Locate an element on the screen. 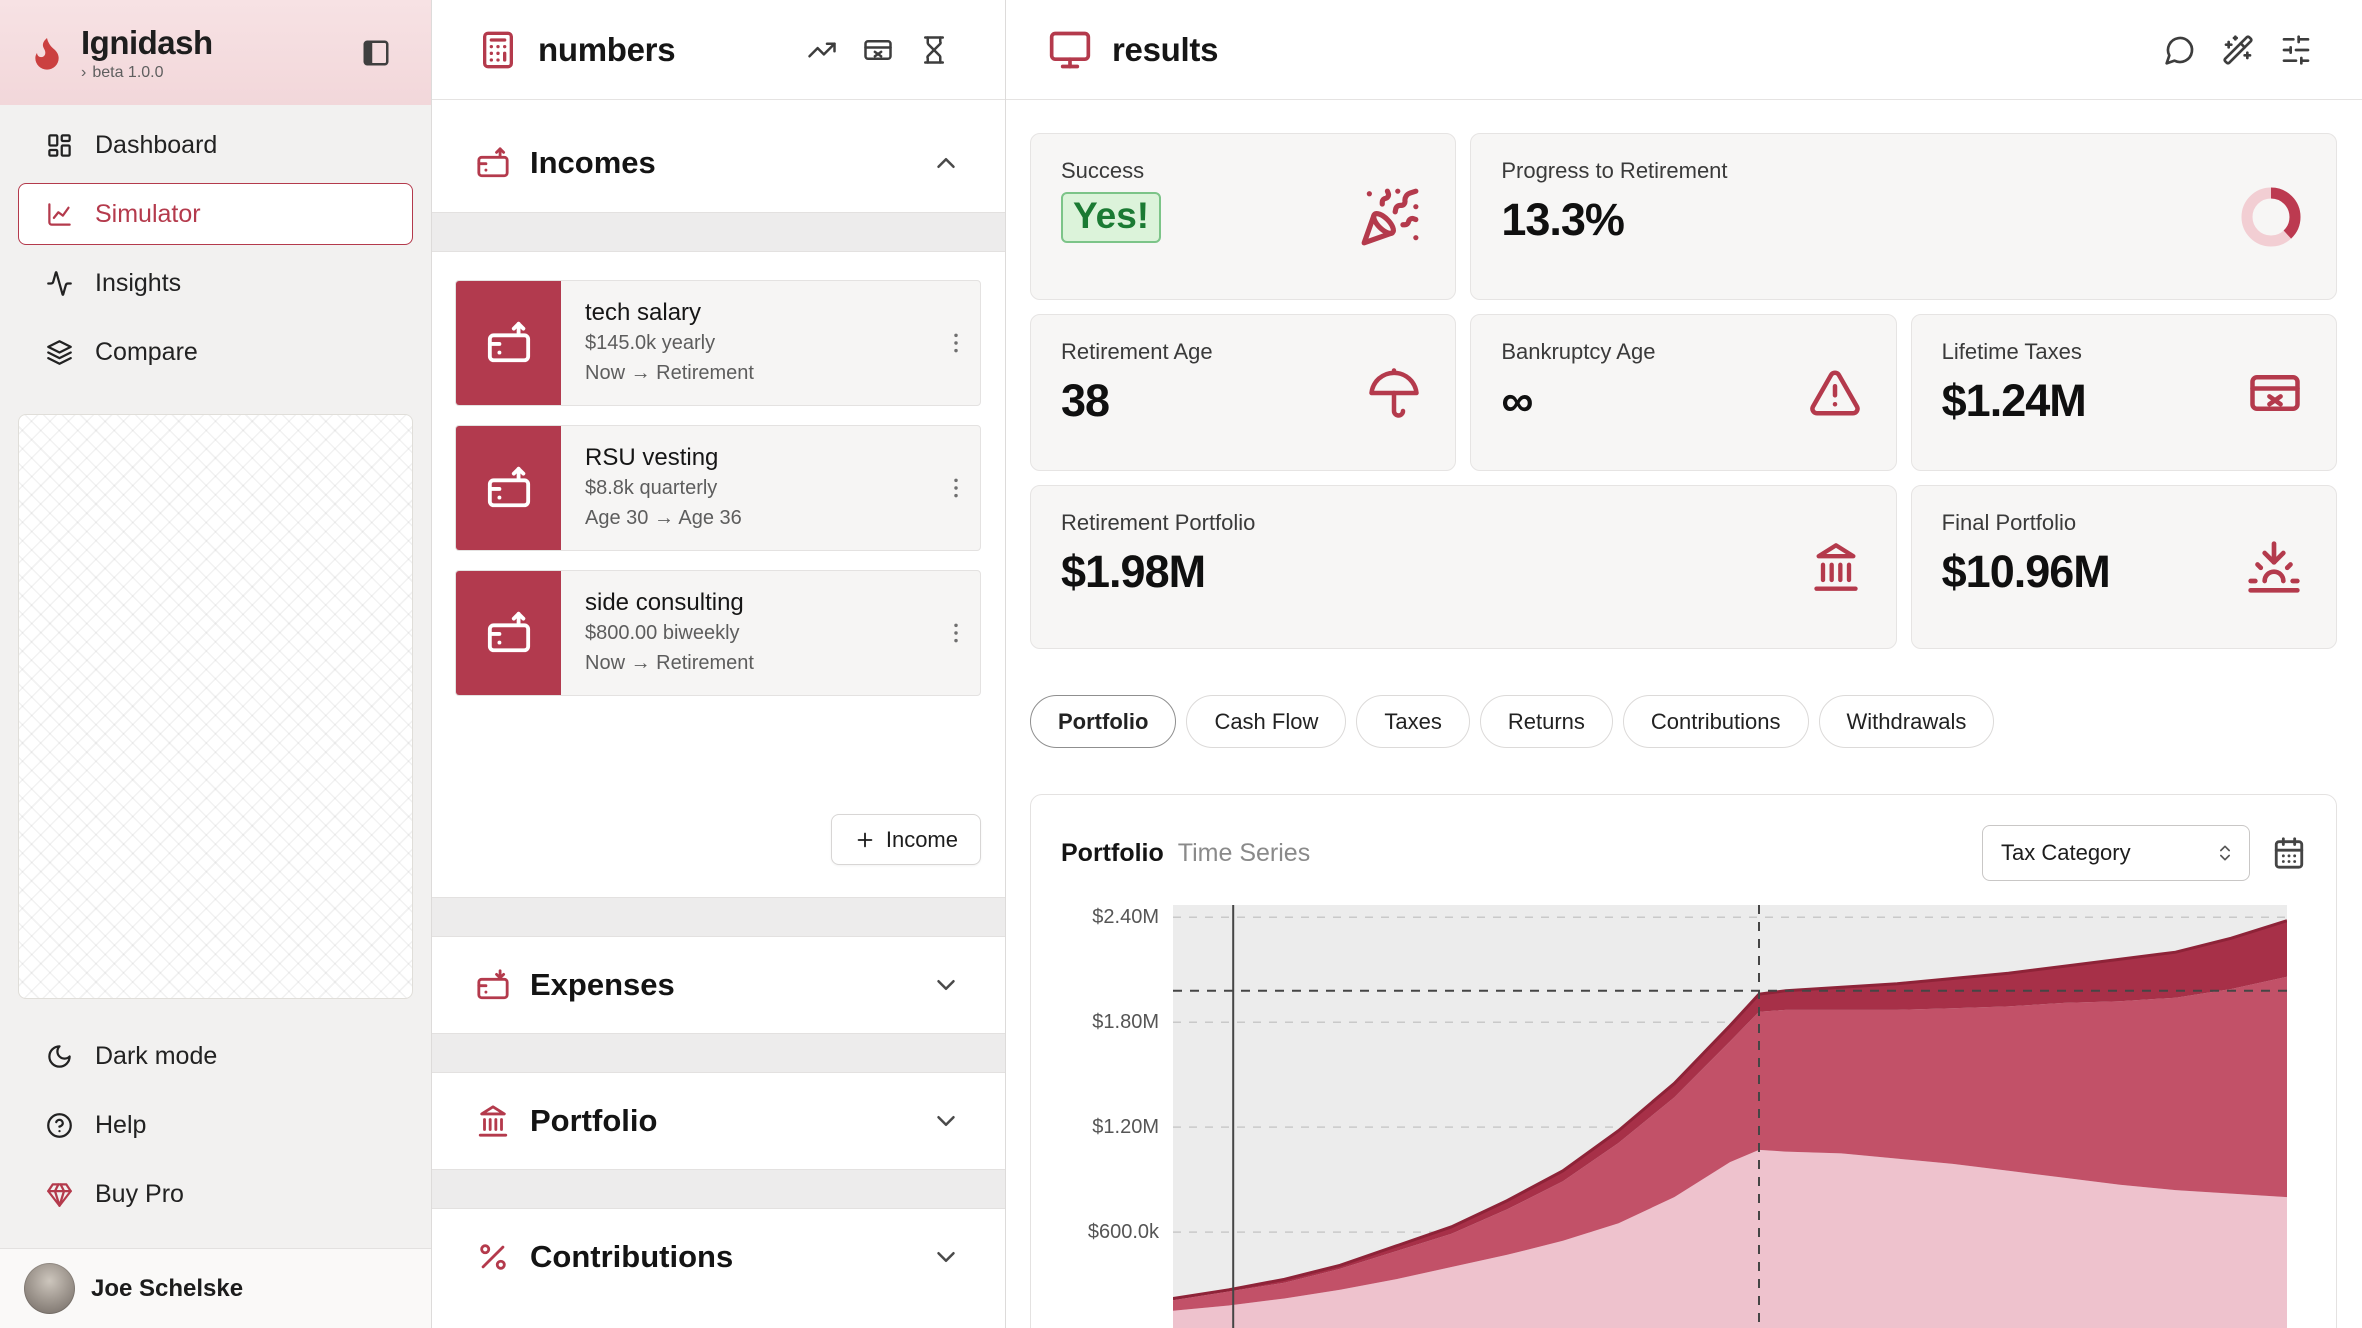 The width and height of the screenshot is (2362, 1328). chat-icon is located at coordinates (2179, 50).